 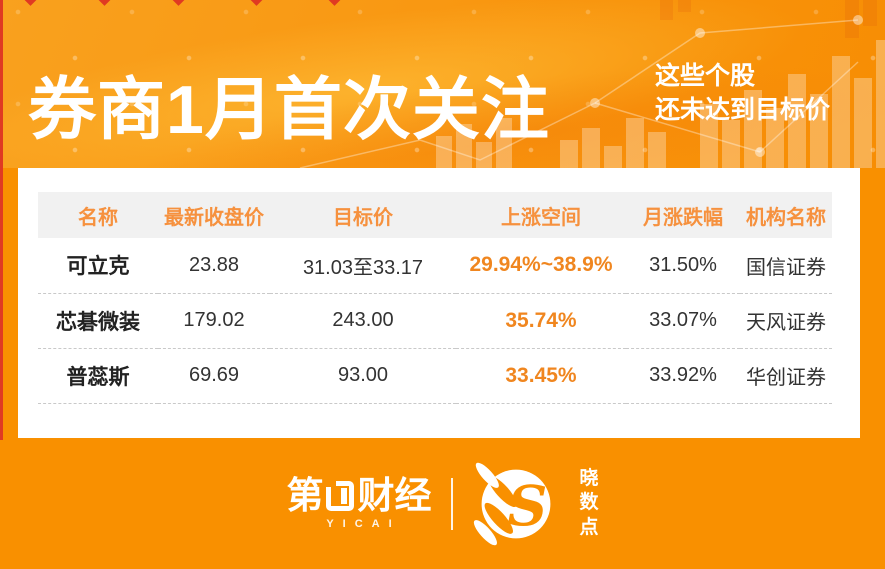 What do you see at coordinates (683, 376) in the screenshot?
I see `monthly-change: 33.92%` at bounding box center [683, 376].